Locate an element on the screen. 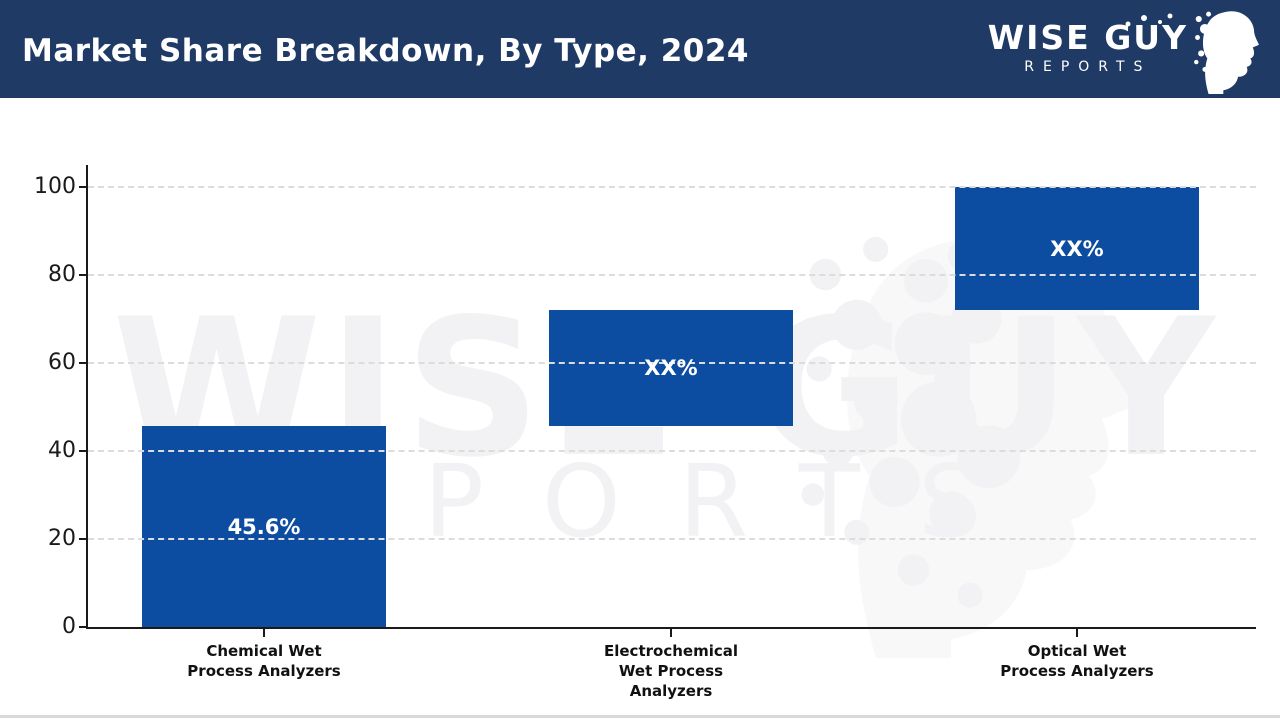 This screenshot has width=1280, height=720. y-tick-label: 60 is located at coordinates (62, 362).